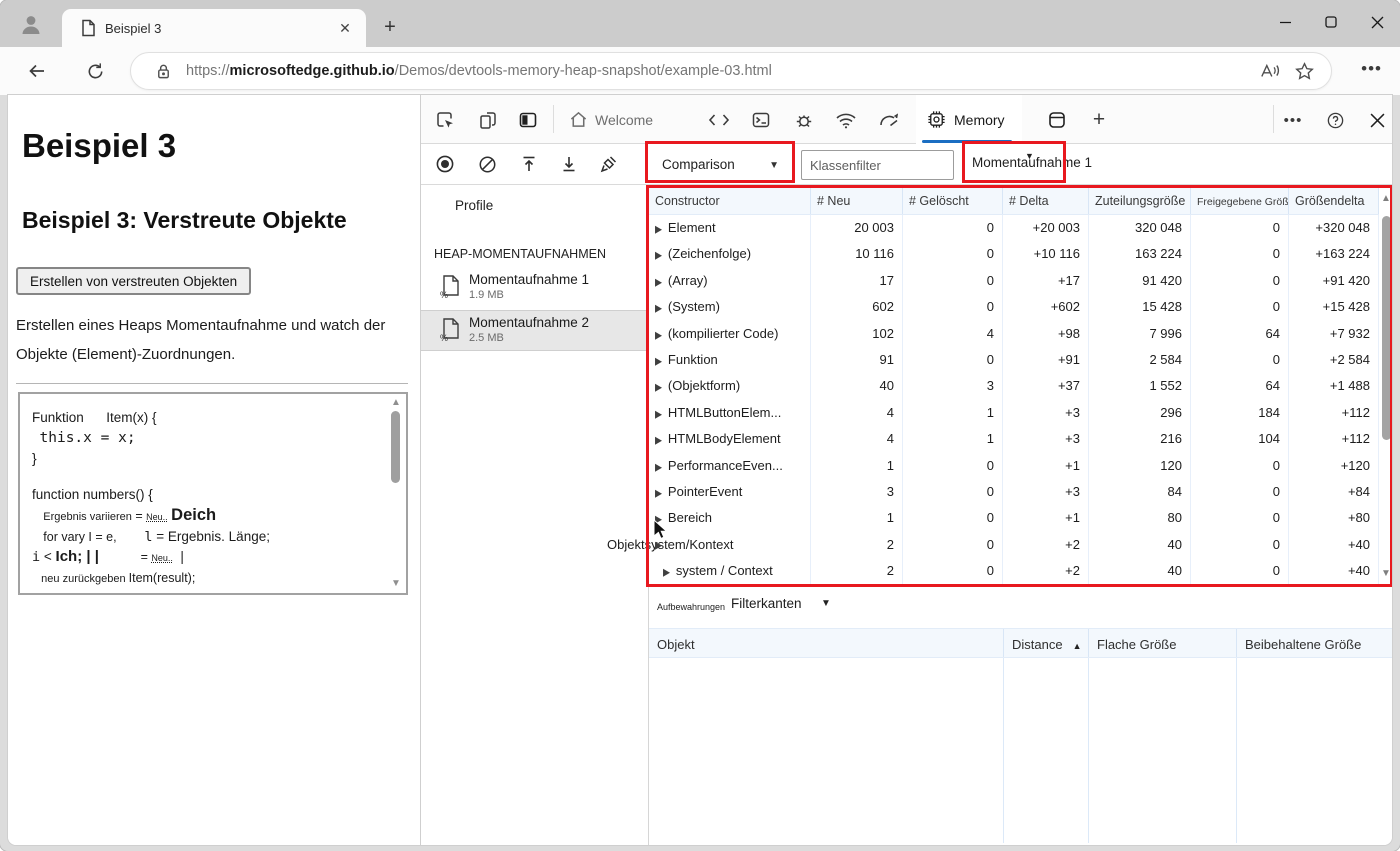  What do you see at coordinates (826, 643) in the screenshot?
I see `column-header-object: Objekt` at bounding box center [826, 643].